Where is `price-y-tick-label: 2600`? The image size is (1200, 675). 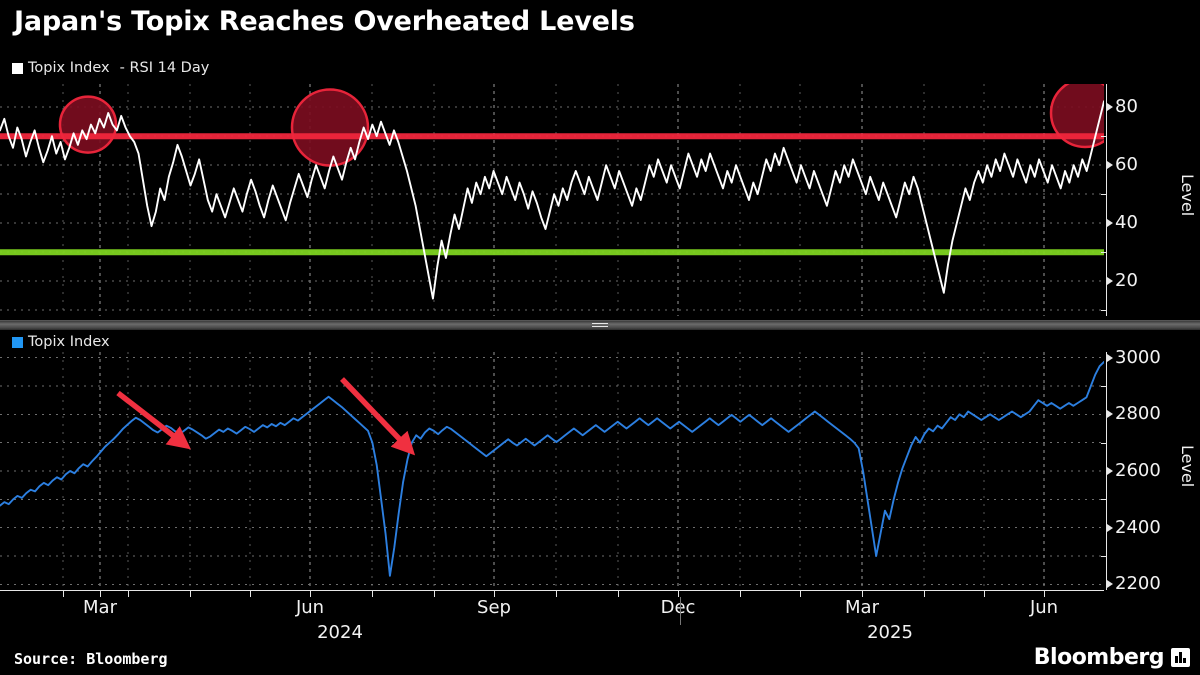 price-y-tick-label: 2600 is located at coordinates (1138, 470).